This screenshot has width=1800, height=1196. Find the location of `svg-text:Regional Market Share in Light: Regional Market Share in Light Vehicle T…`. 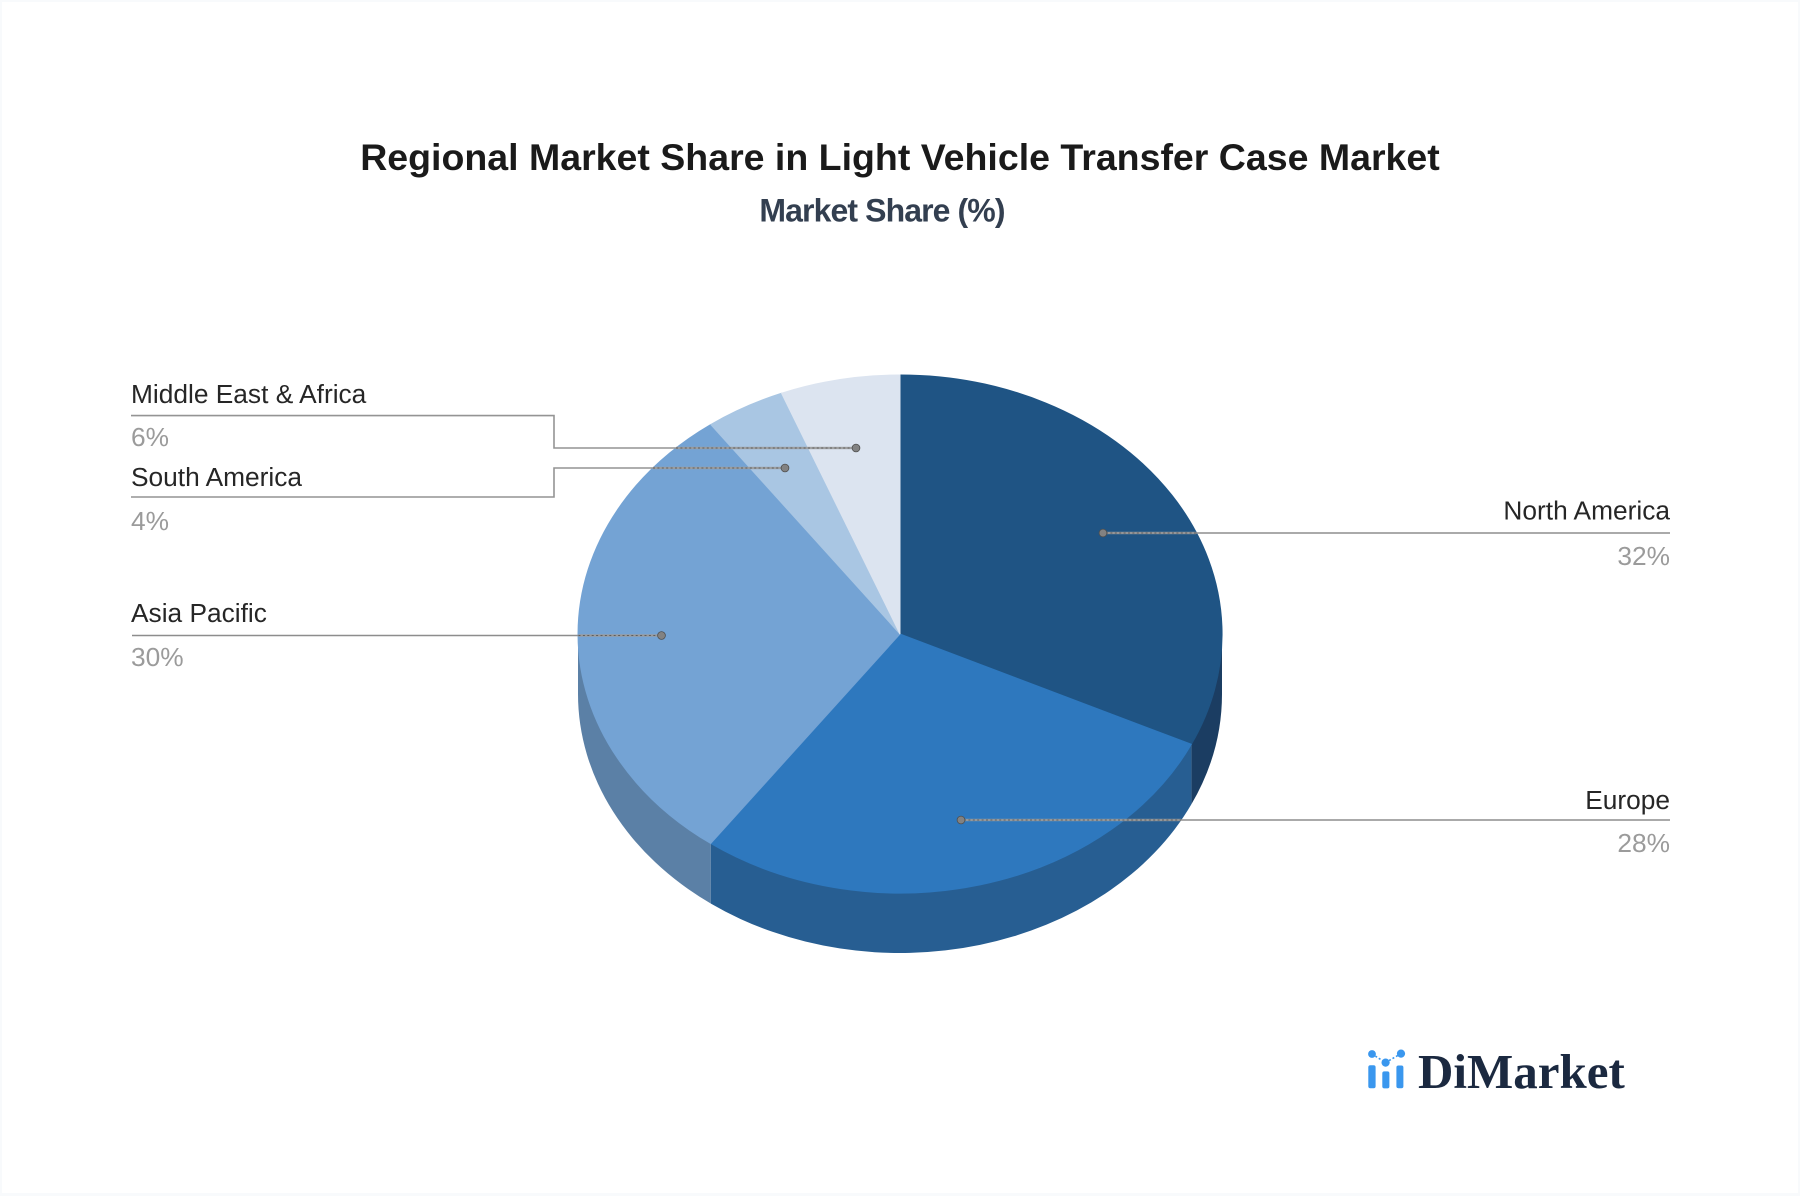

svg-text:Regional Market Share in Light: Regional Market Share in Light Vehicle T… is located at coordinates (900, 157).